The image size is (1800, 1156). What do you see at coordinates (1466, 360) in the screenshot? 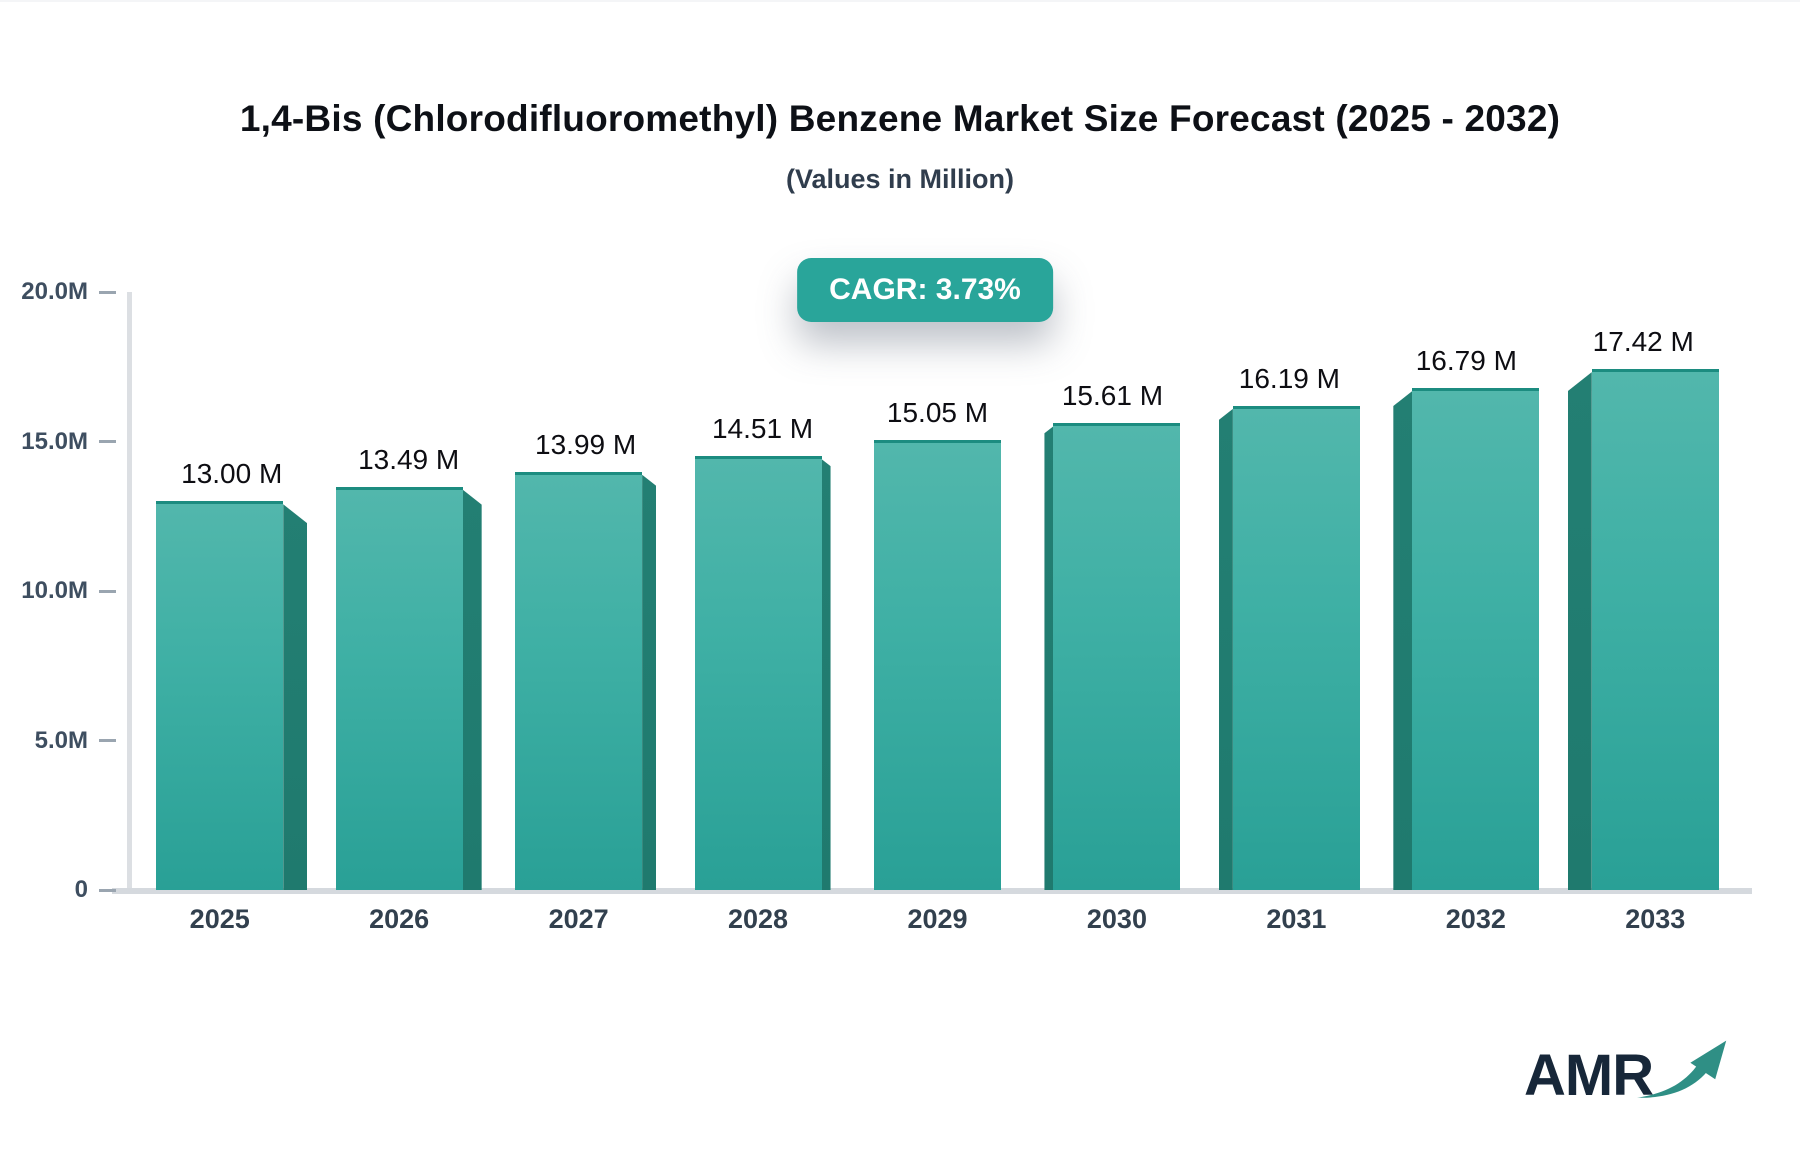
I see `bar-value-label: 16.79 M` at bounding box center [1466, 360].